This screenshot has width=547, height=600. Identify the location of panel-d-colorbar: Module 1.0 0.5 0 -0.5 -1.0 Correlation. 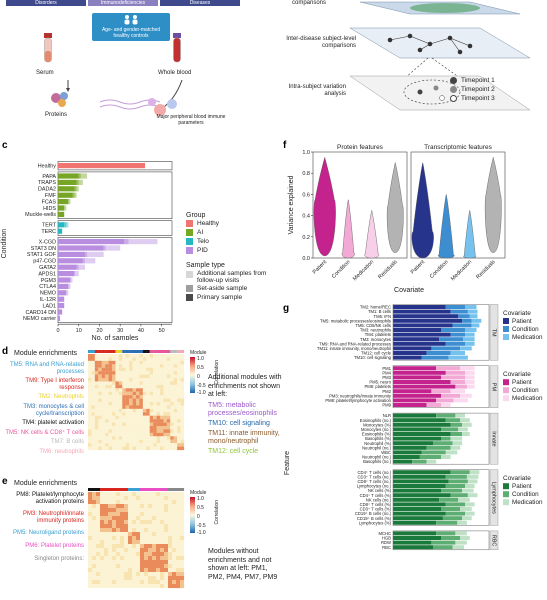
(210, 375).